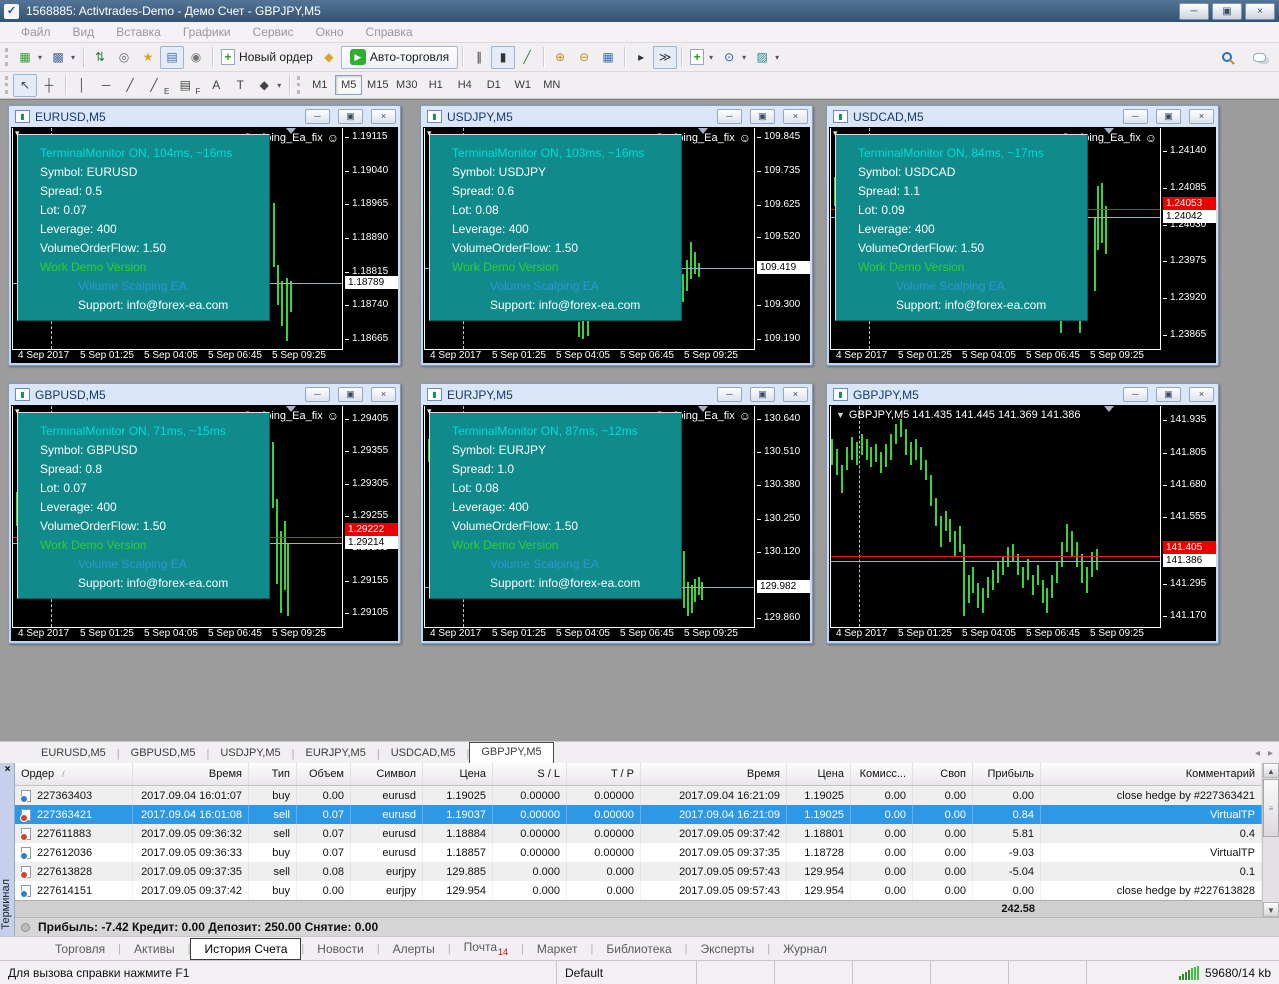 This screenshot has height=984, width=1279. I want to click on autotrading-button: ▶ Авто-торговля, so click(399, 57).